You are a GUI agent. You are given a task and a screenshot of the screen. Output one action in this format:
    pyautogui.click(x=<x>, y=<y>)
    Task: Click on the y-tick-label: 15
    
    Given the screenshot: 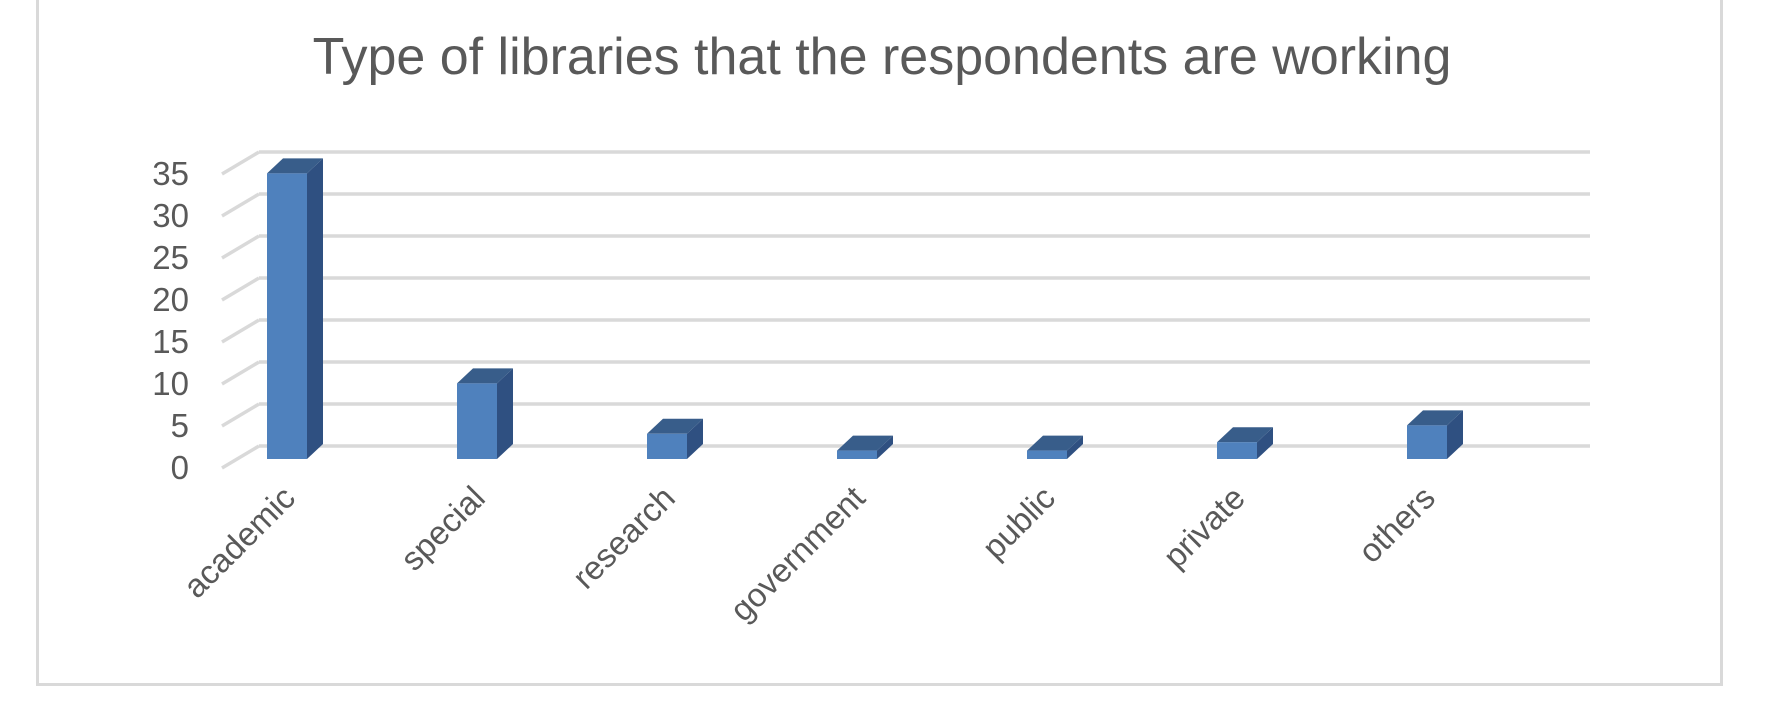 What is the action you would take?
    pyautogui.click(x=170, y=341)
    